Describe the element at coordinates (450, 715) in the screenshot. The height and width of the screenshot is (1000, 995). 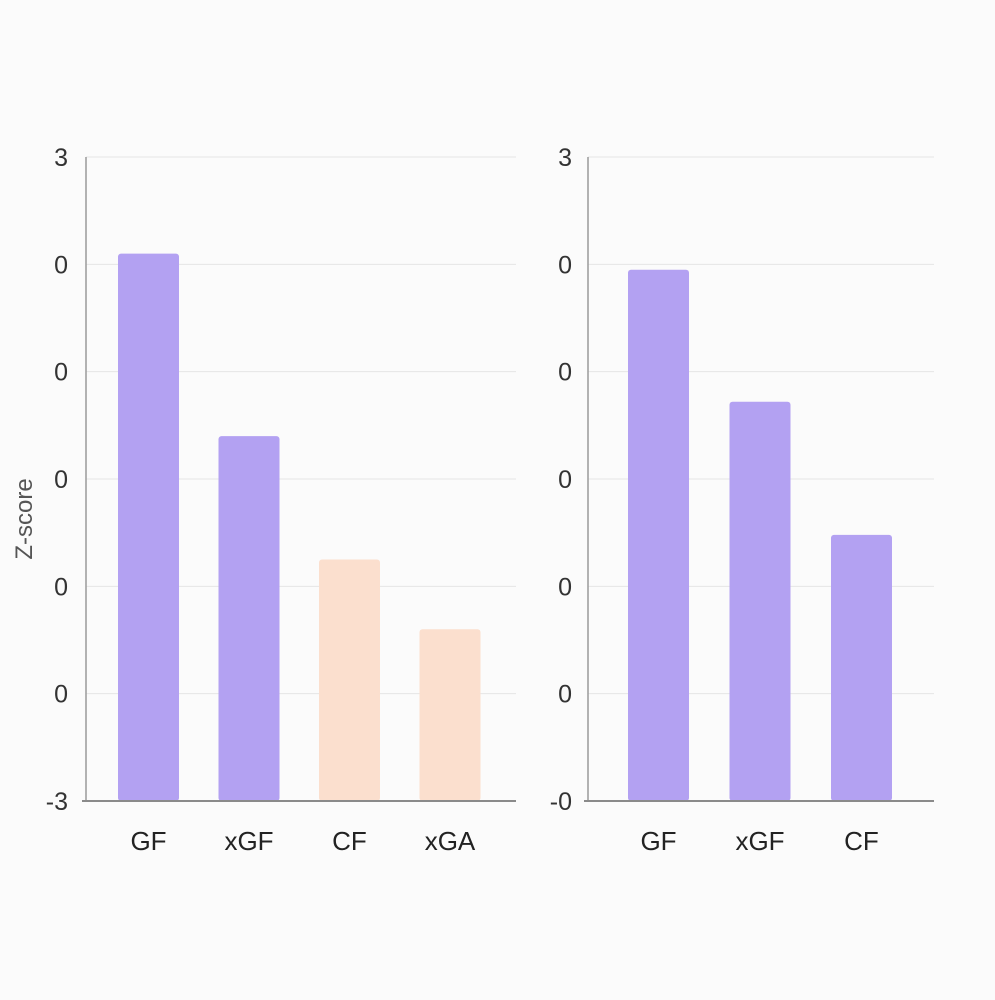
I see `bar-xga` at that location.